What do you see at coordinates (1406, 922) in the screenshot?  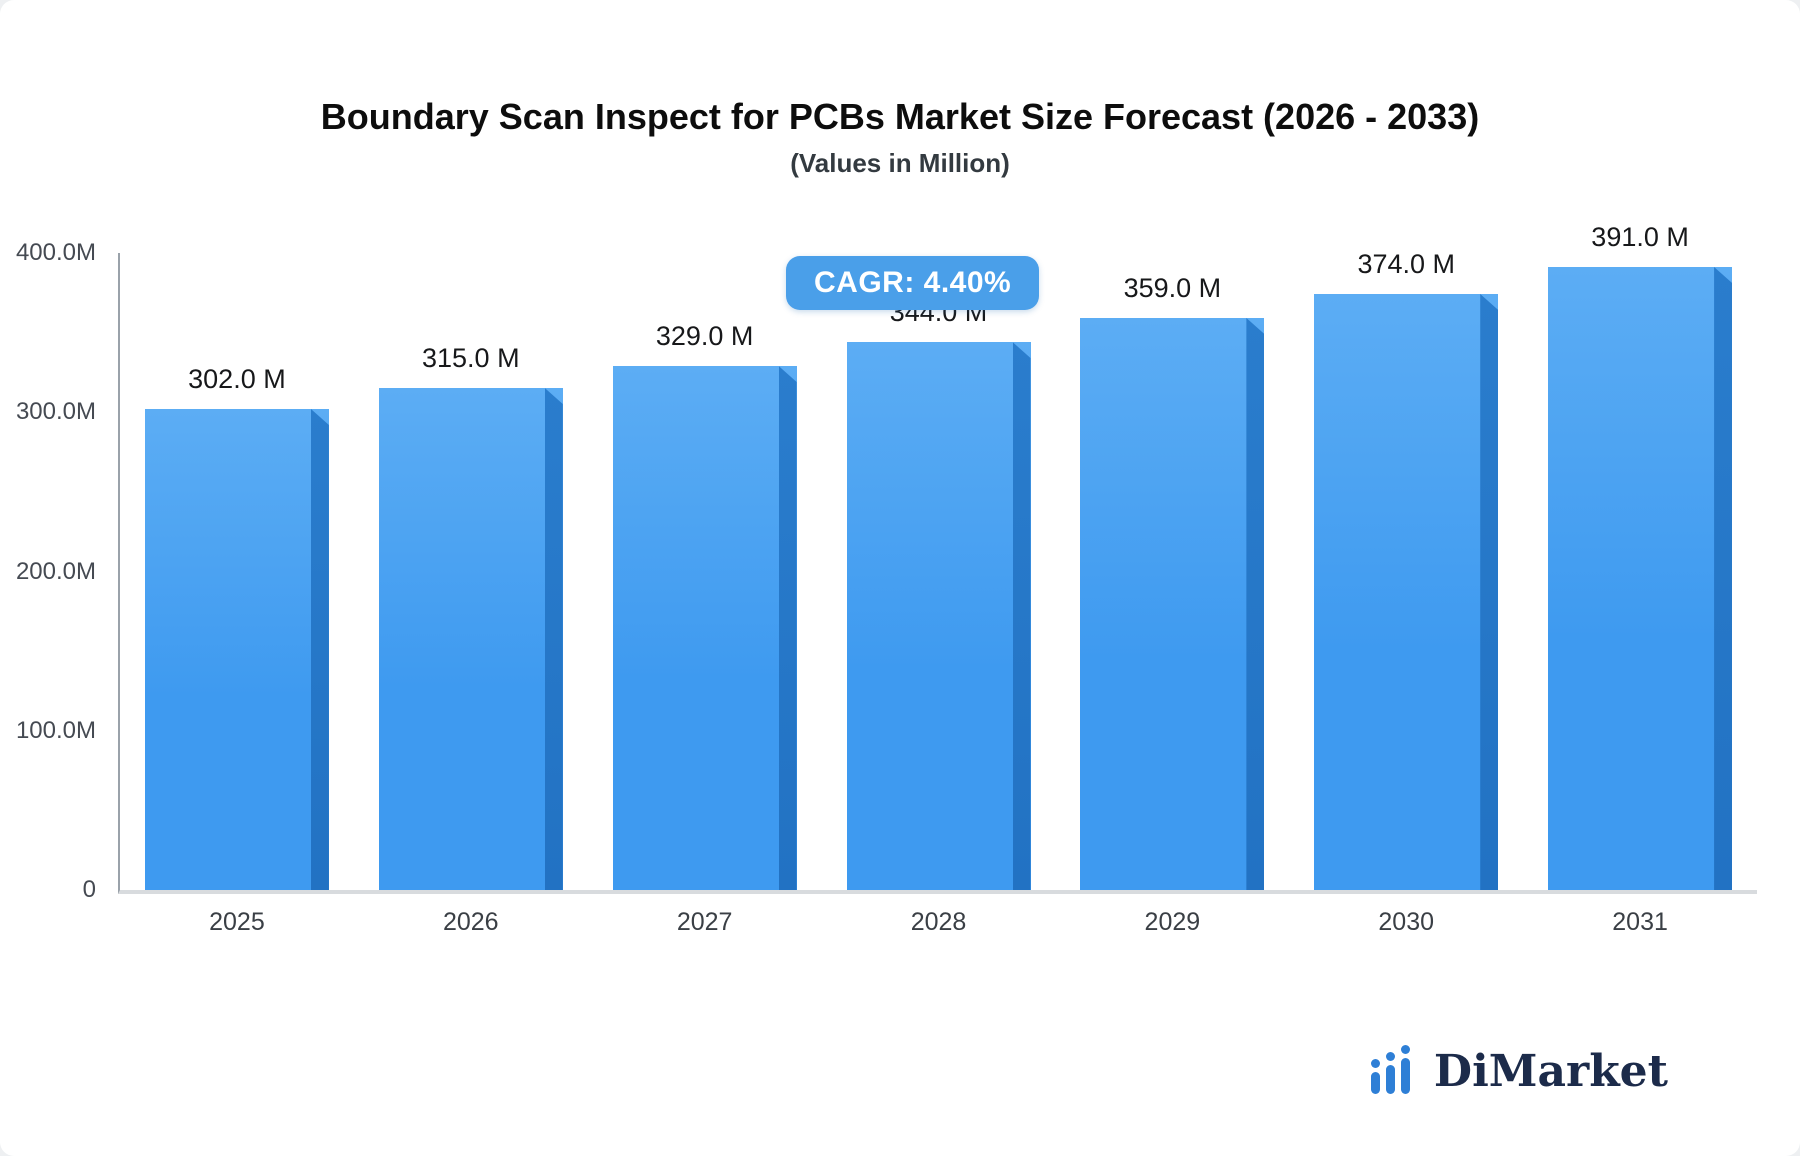 I see `x-axis-label: 2030` at bounding box center [1406, 922].